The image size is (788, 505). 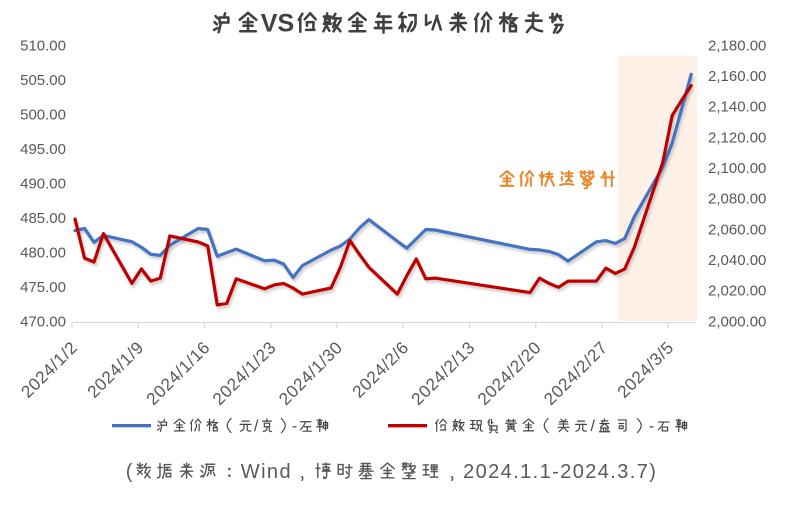 What do you see at coordinates (737, 260) in the screenshot?
I see `svg-text: 2,040.00` at bounding box center [737, 260].